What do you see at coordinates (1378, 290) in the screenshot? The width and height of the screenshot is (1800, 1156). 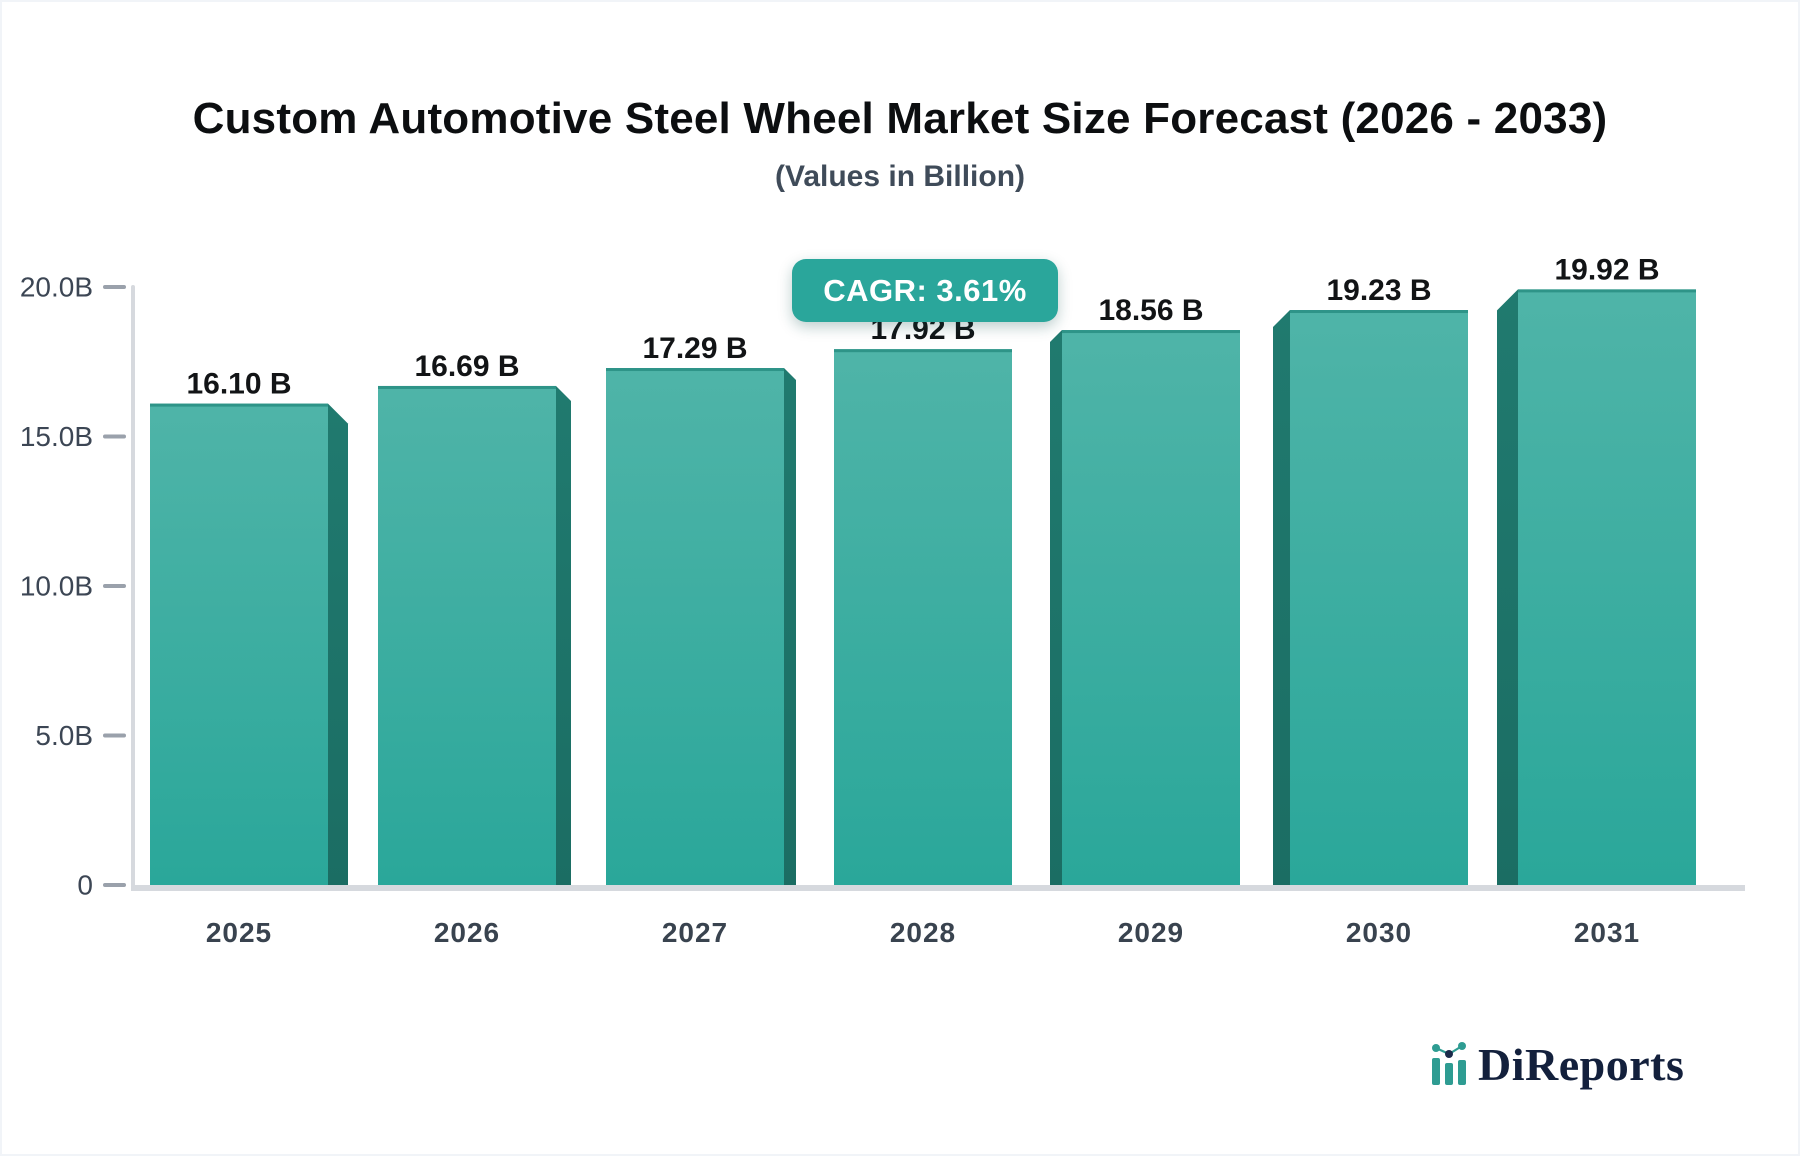 I see `bar-value-label: 19.23 B` at bounding box center [1378, 290].